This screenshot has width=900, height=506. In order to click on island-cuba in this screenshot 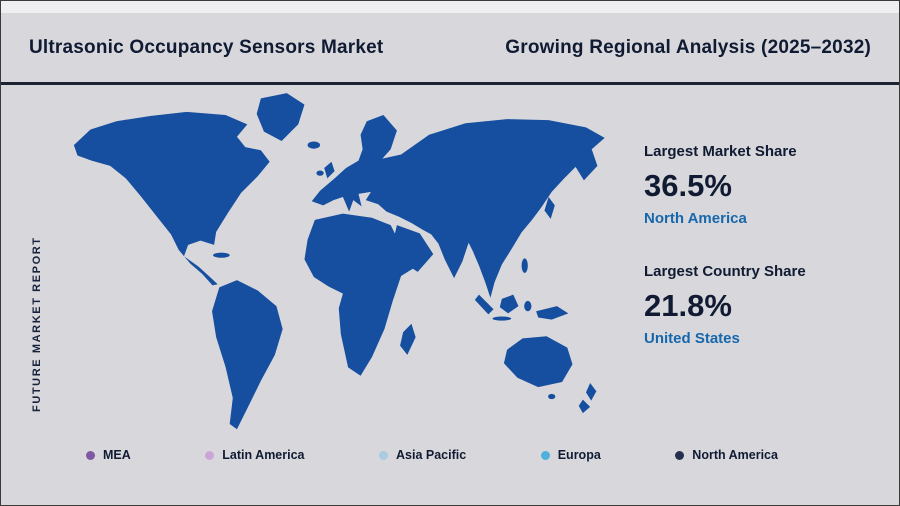, I will do `click(221, 255)`.